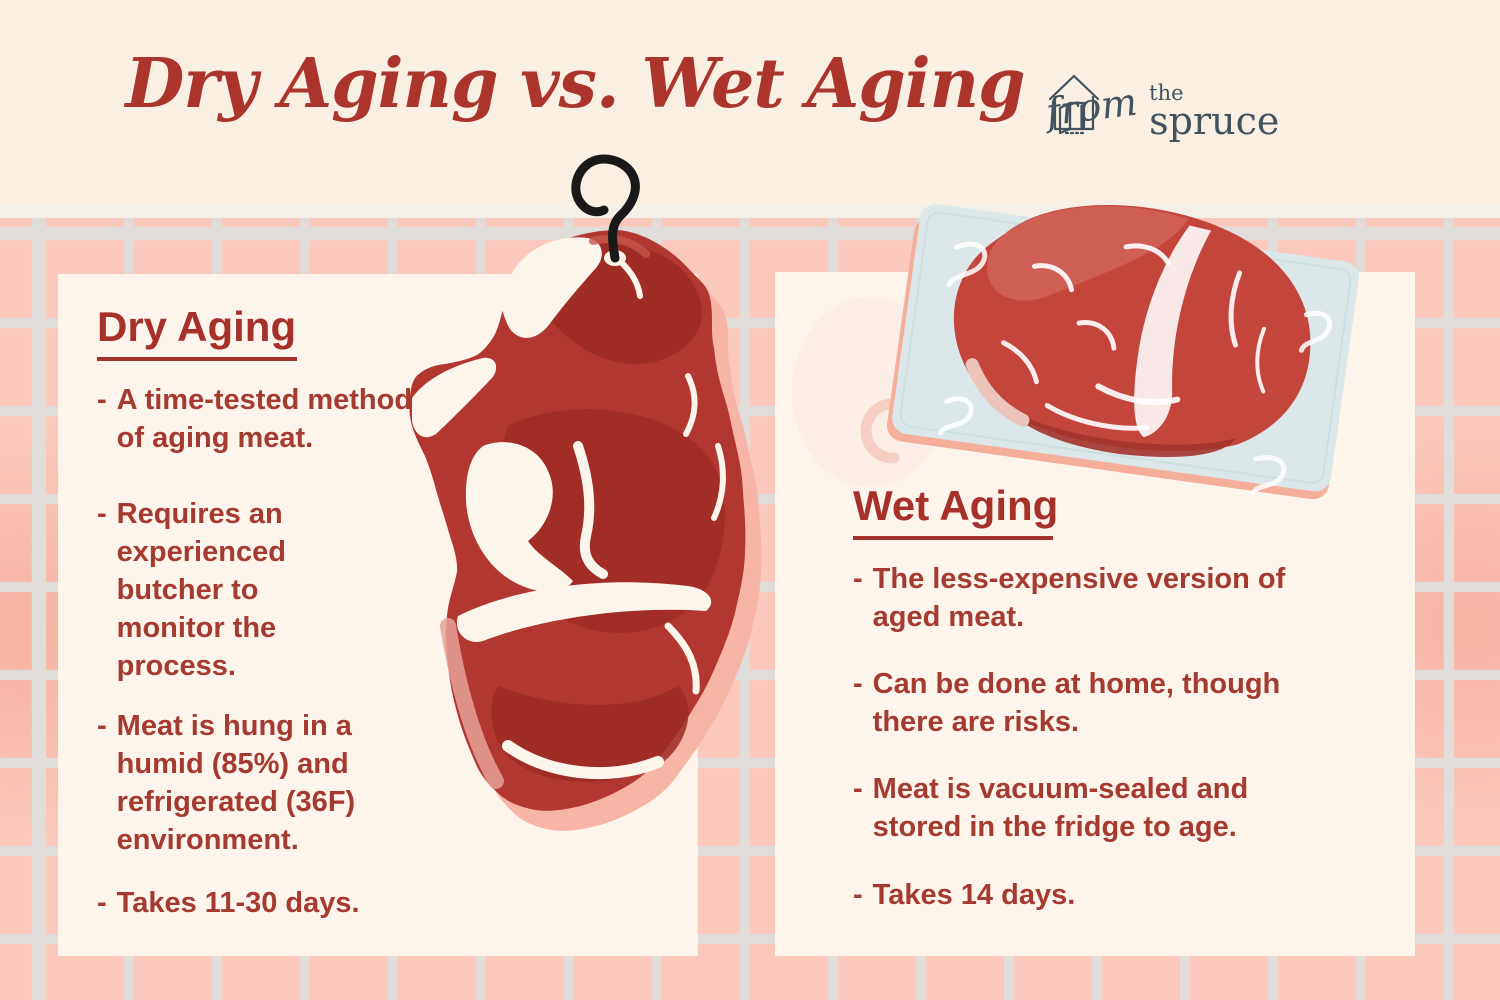 This screenshot has height=1000, width=1500. What do you see at coordinates (187, 590) in the screenshot?
I see `bullet-line: butcher to` at bounding box center [187, 590].